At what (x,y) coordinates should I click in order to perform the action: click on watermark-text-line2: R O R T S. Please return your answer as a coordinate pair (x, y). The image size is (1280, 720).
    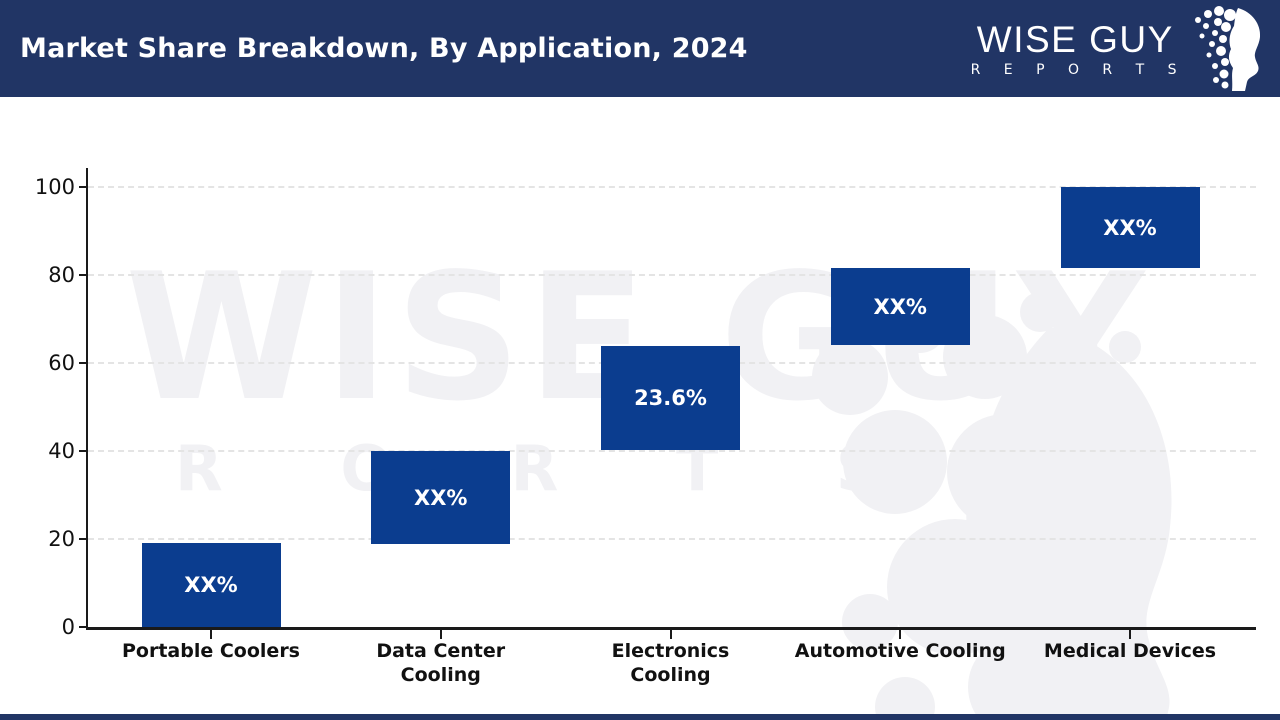
    Looking at the image, I should click on (552, 468).